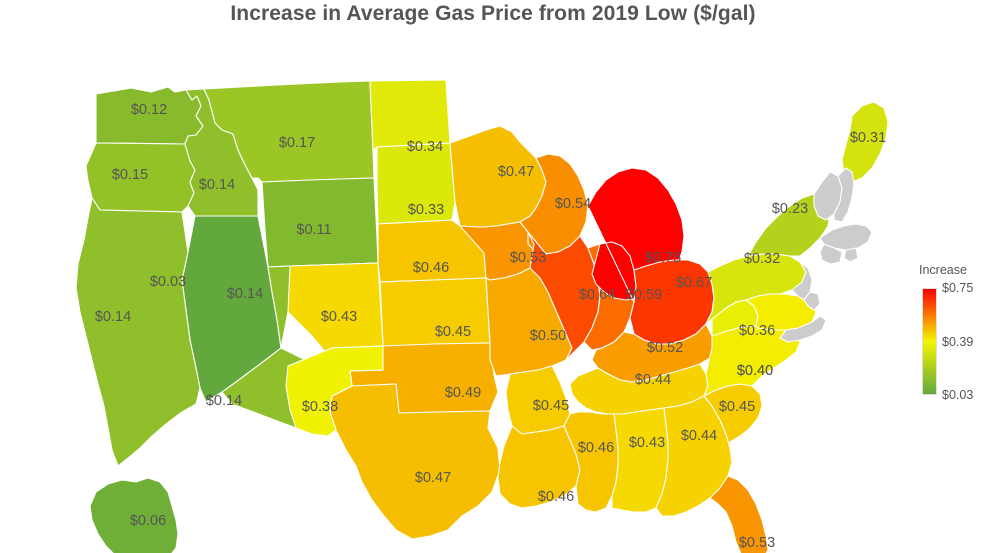 Image resolution: width=986 pixels, height=553 pixels. I want to click on state-nh, so click(844, 195).